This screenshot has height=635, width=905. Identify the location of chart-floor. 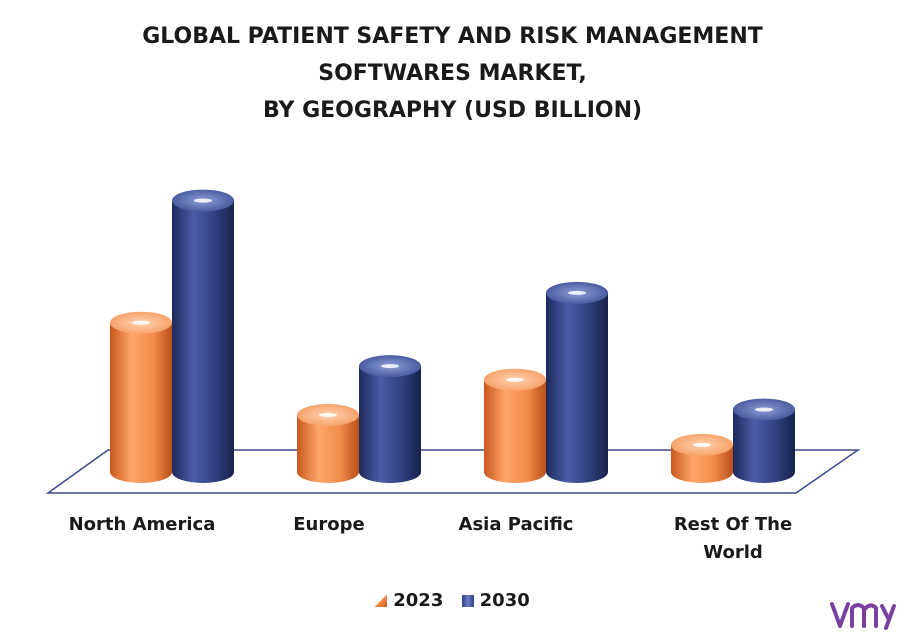
(453, 471).